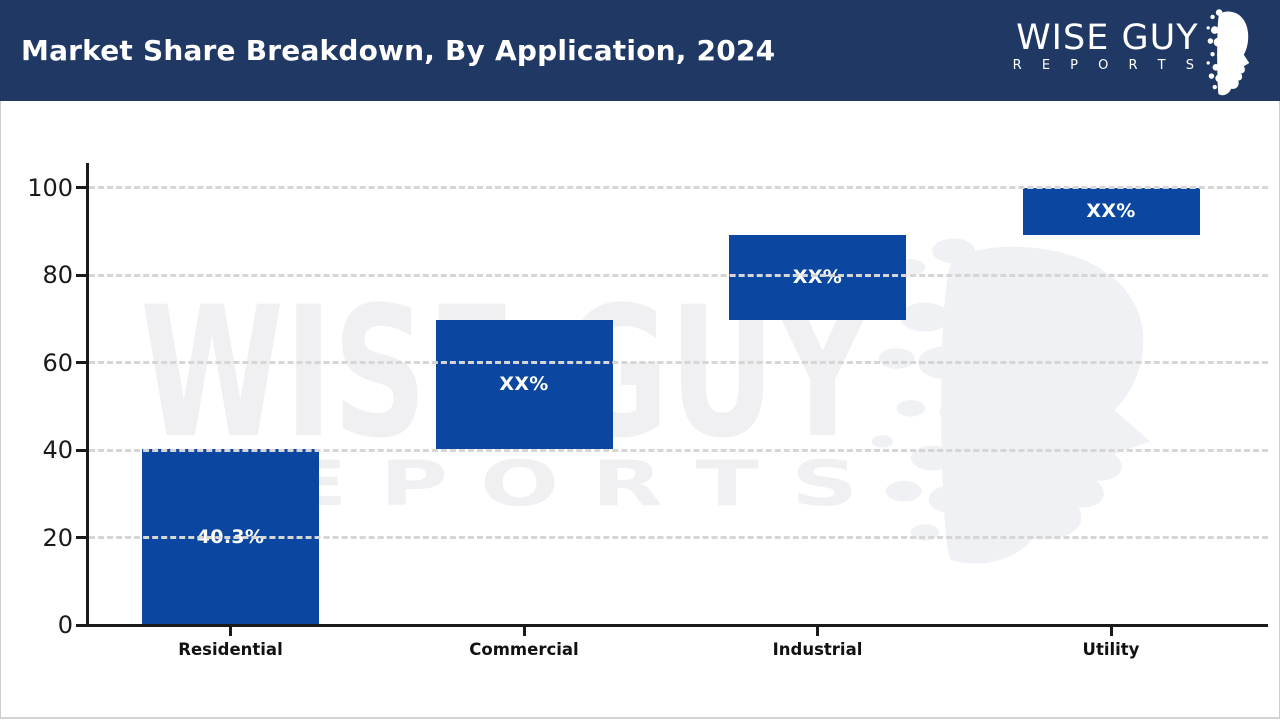 This screenshot has width=1280, height=720. What do you see at coordinates (57, 275) in the screenshot?
I see `y-tick-label: 80` at bounding box center [57, 275].